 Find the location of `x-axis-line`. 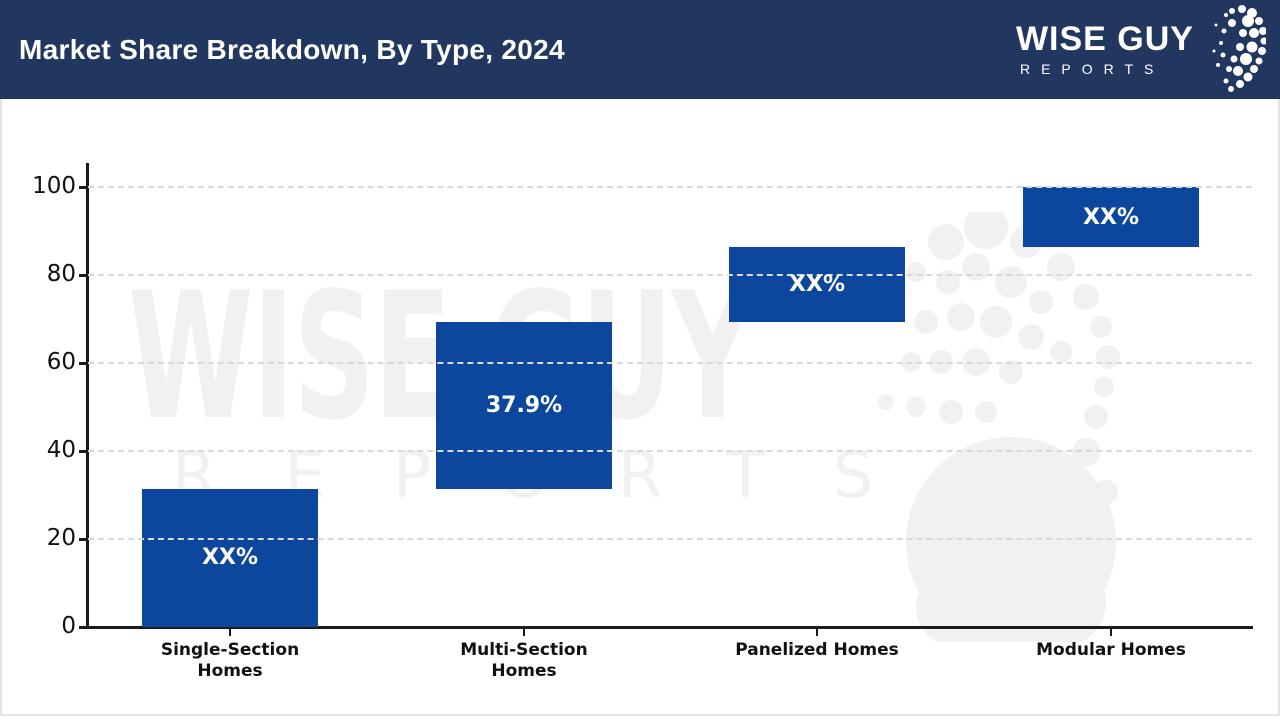

x-axis-line is located at coordinates (669, 627).